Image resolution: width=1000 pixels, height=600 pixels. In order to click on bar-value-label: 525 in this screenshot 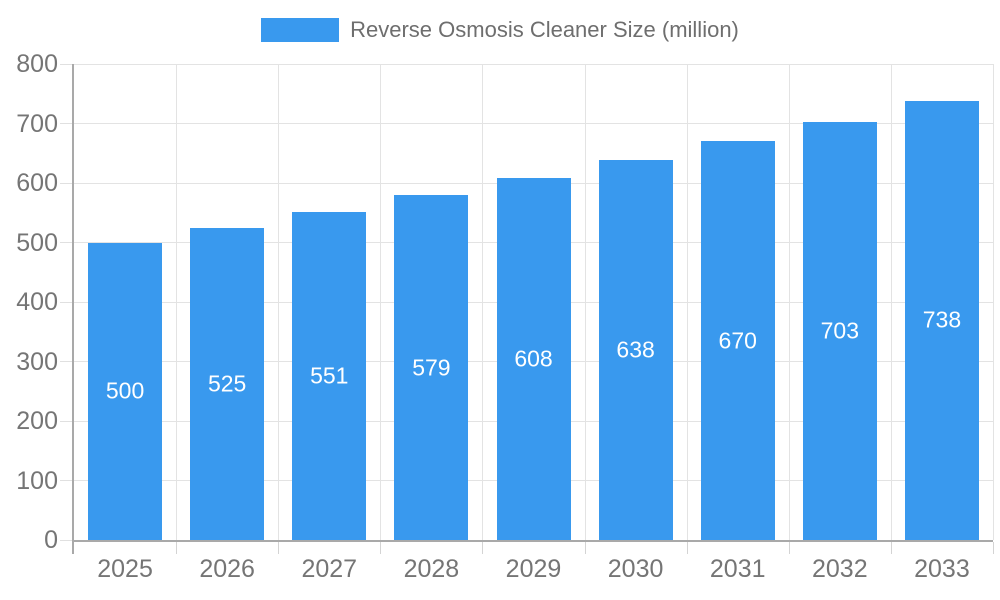, I will do `click(227, 383)`.